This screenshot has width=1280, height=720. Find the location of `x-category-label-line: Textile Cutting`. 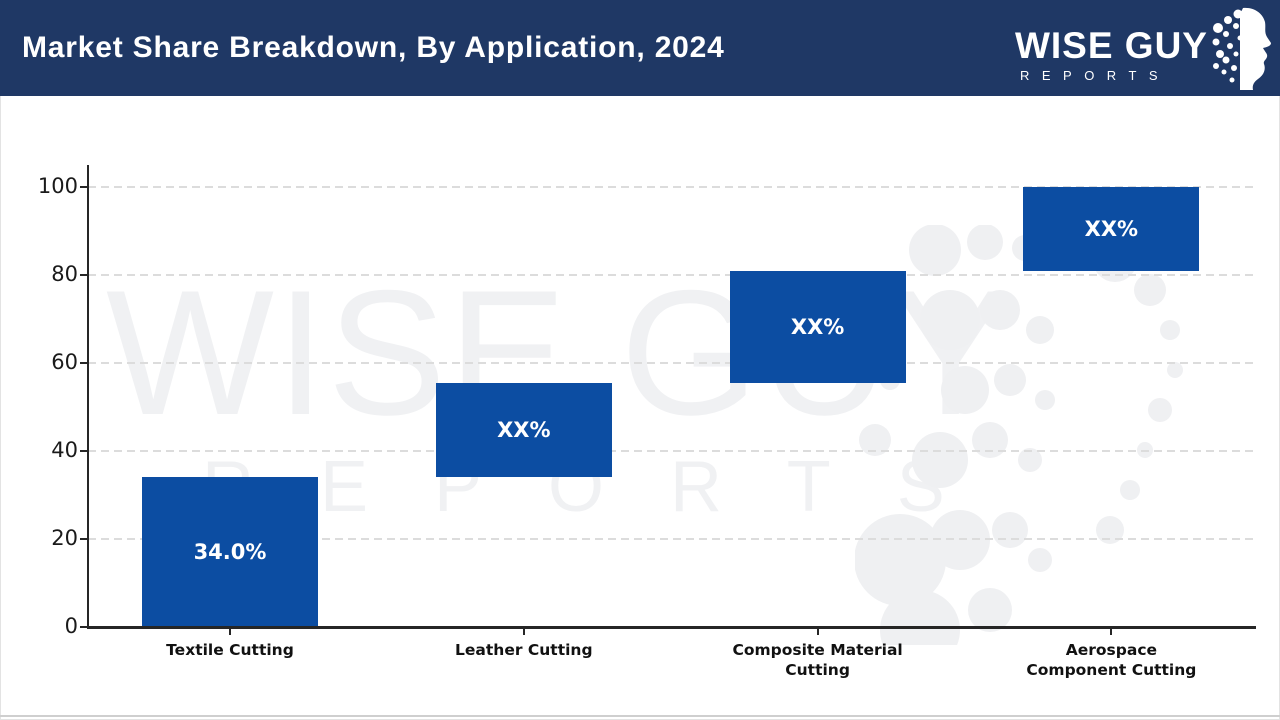

x-category-label-line: Textile Cutting is located at coordinates (230, 650).